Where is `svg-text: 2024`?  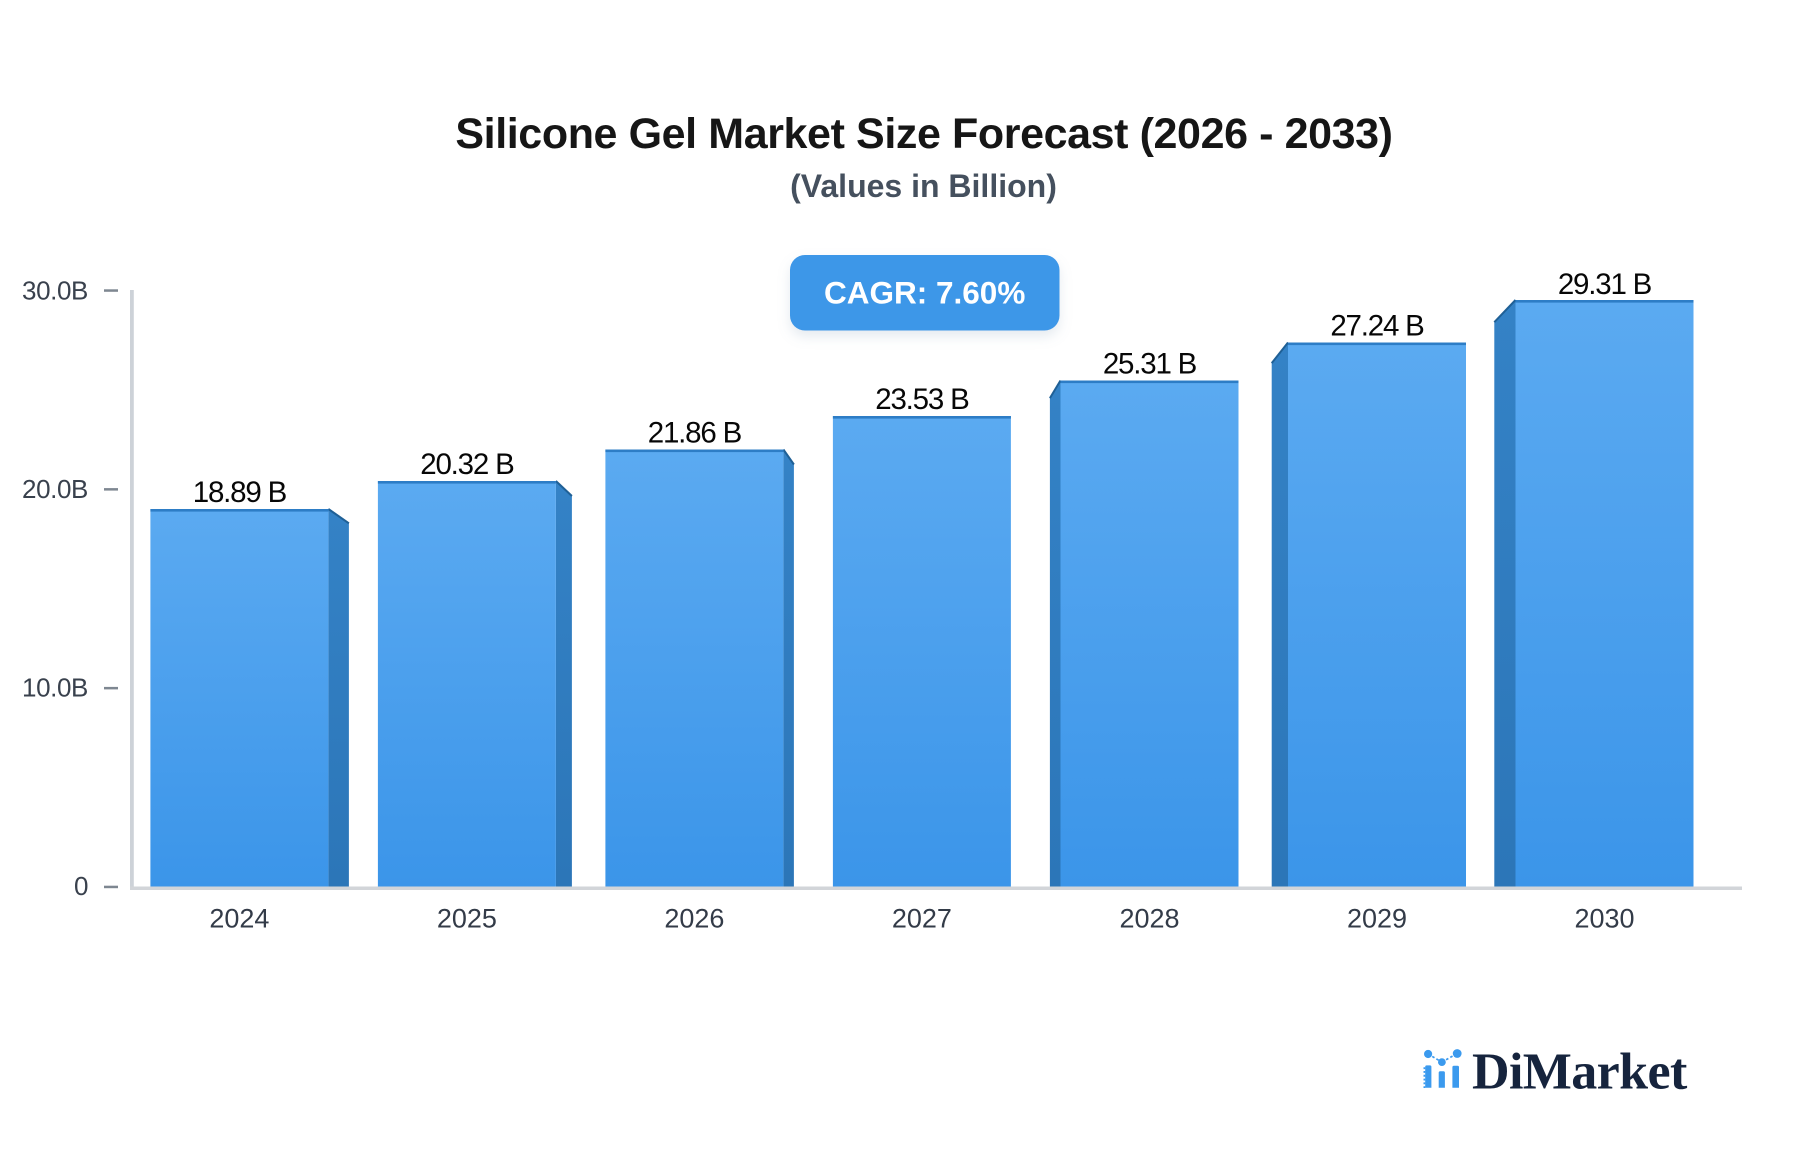
svg-text: 2024 is located at coordinates (239, 919).